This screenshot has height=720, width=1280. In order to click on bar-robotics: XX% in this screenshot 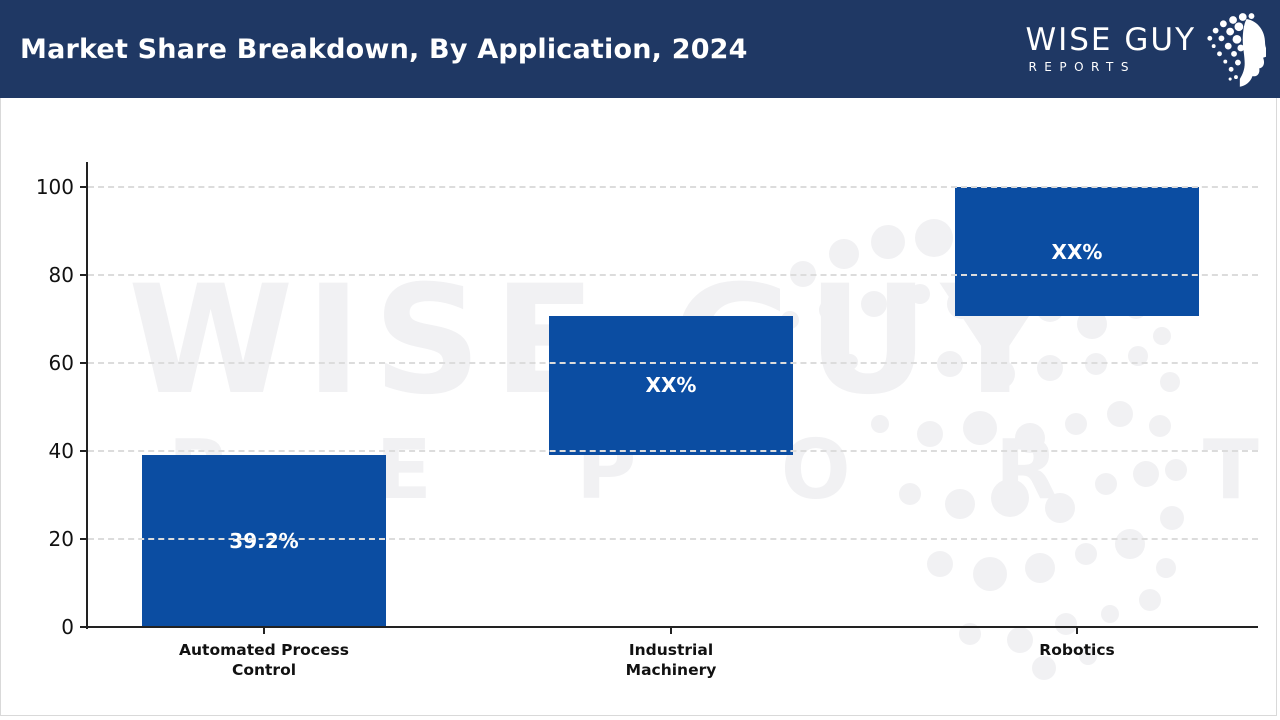, I will do `click(1077, 252)`.